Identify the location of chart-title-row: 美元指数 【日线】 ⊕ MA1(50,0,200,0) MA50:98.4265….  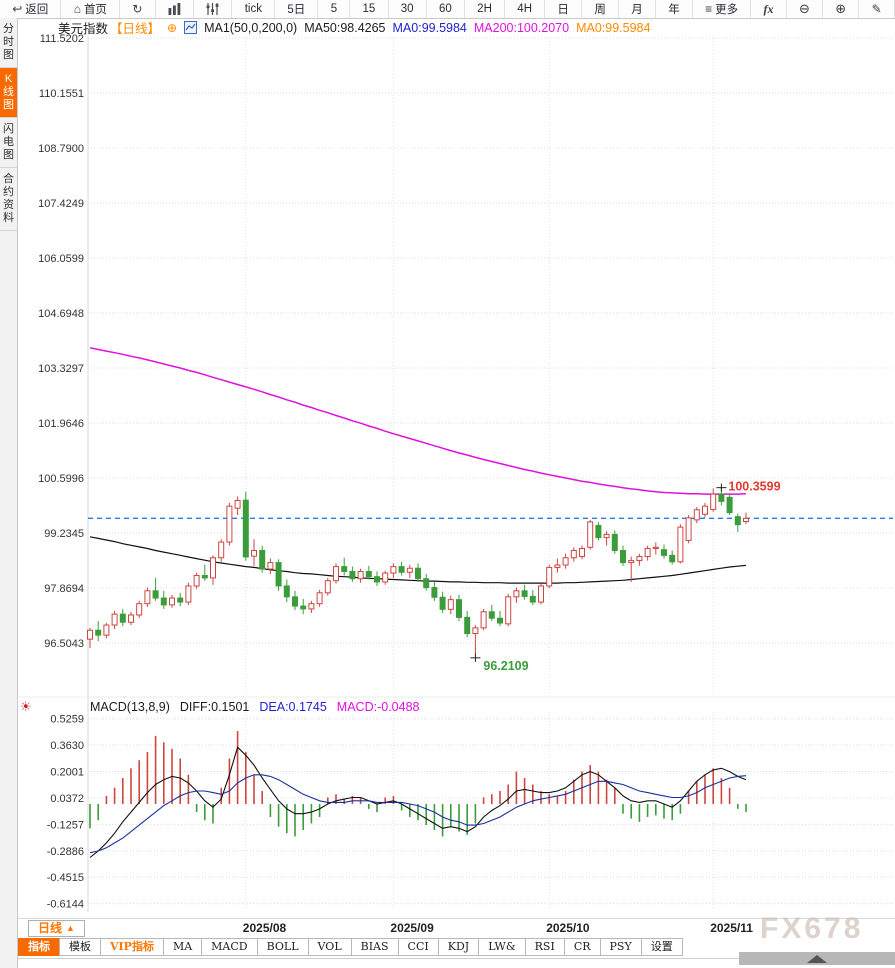
(354, 28).